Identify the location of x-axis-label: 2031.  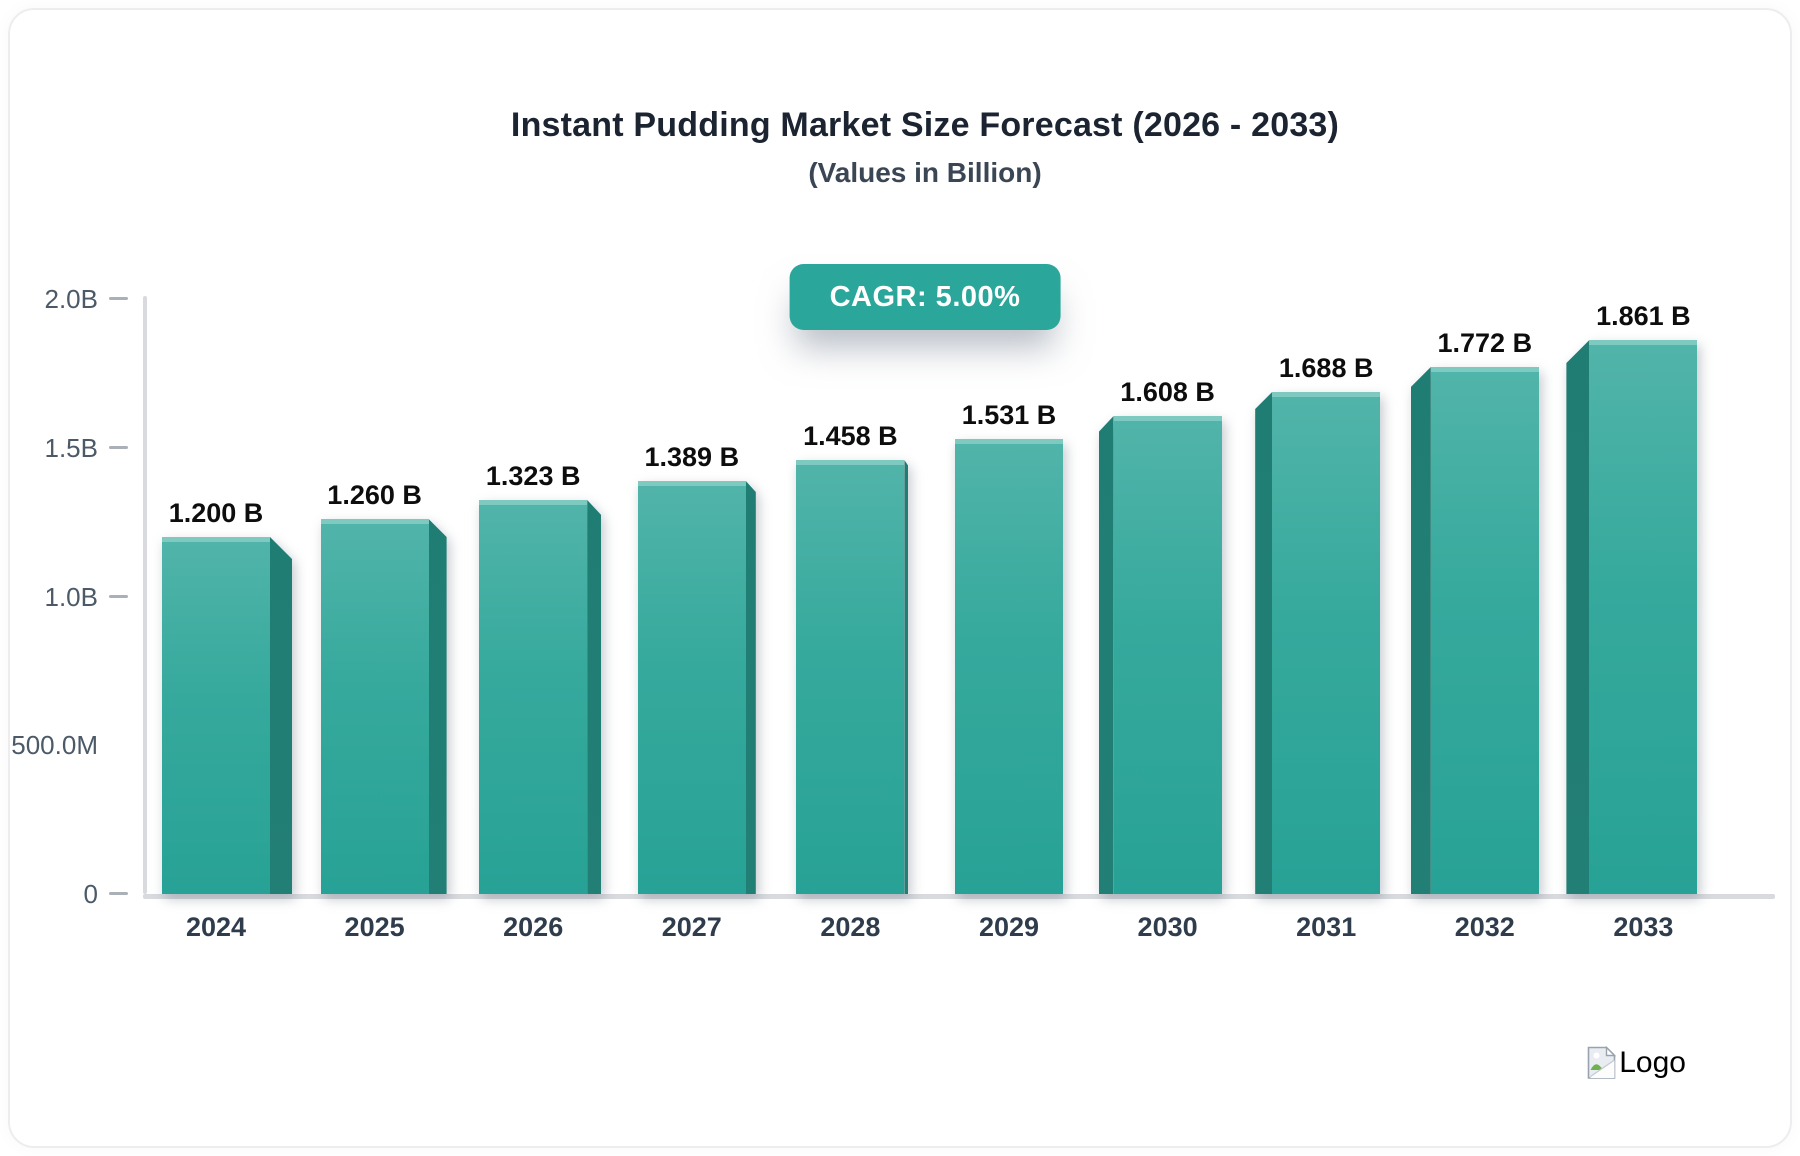
(1326, 927).